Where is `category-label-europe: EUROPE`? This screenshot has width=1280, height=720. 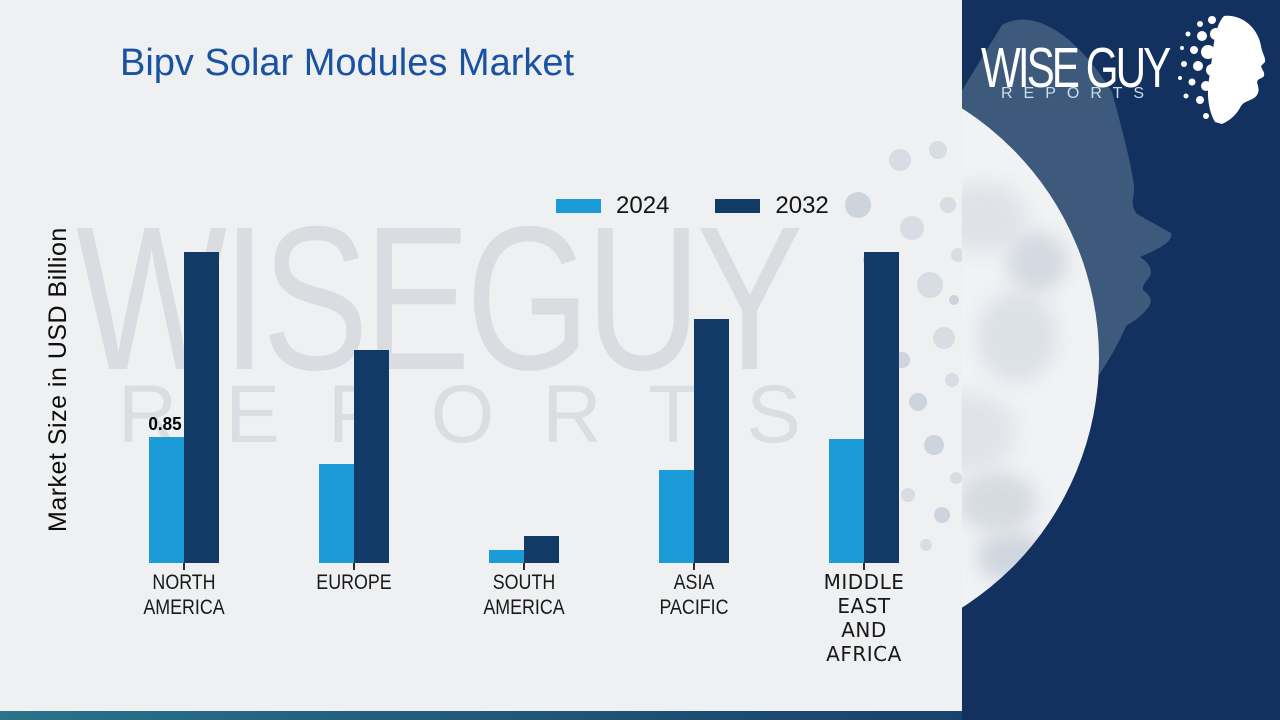 category-label-europe: EUROPE is located at coordinates (354, 582).